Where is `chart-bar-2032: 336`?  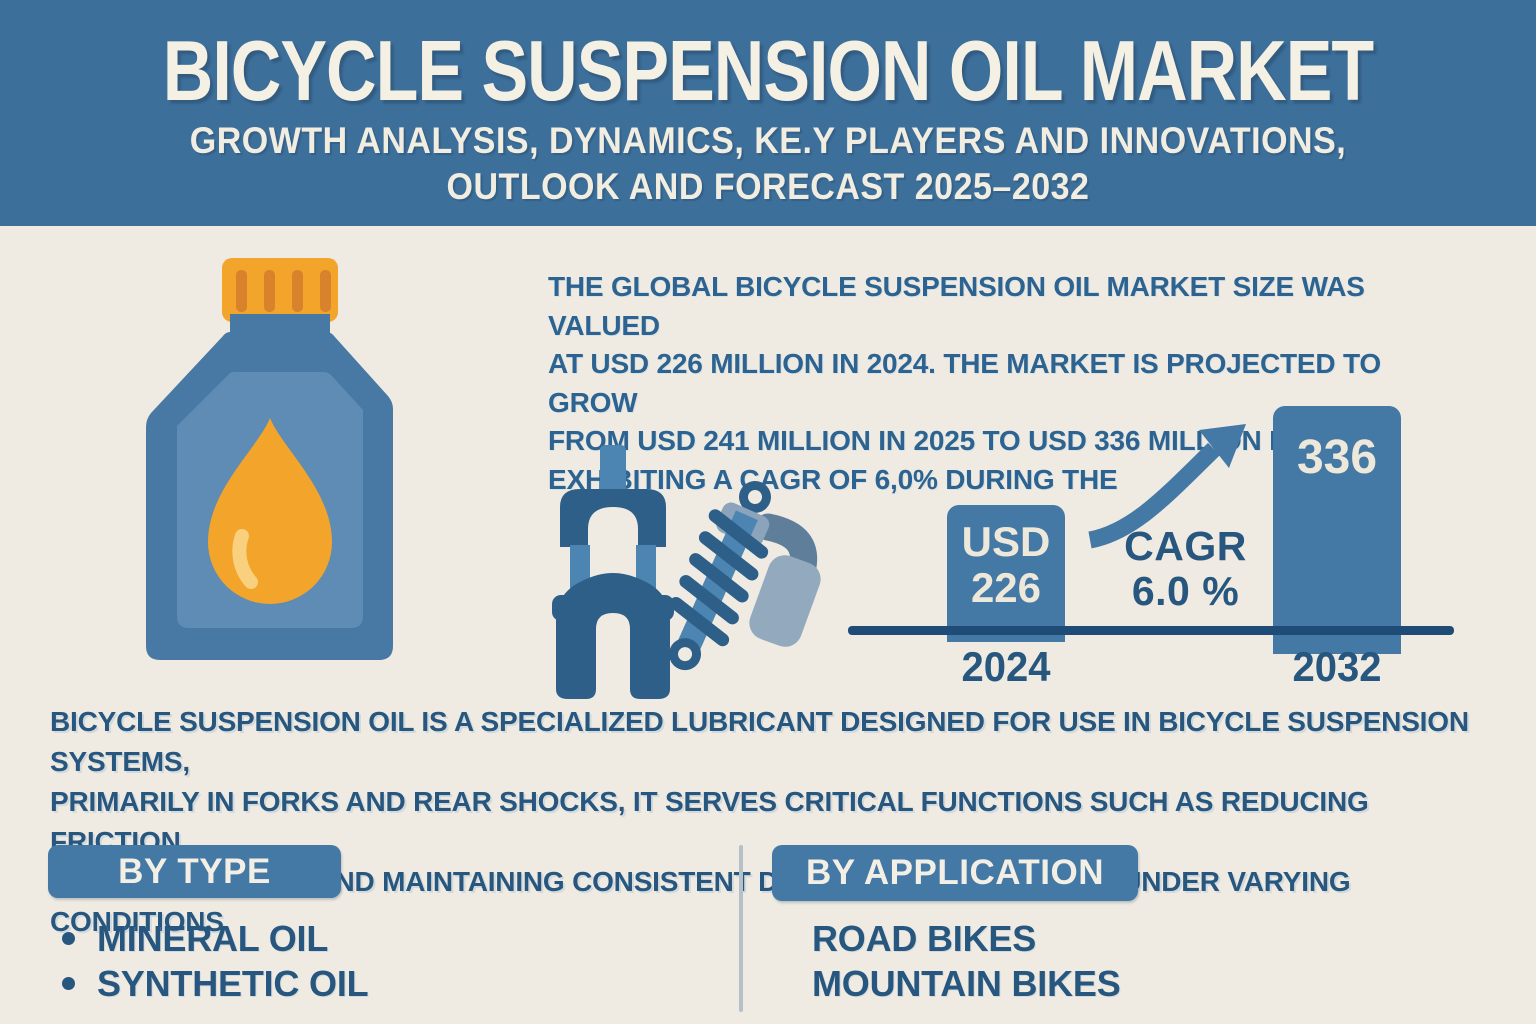
chart-bar-2032: 336 is located at coordinates (1337, 530).